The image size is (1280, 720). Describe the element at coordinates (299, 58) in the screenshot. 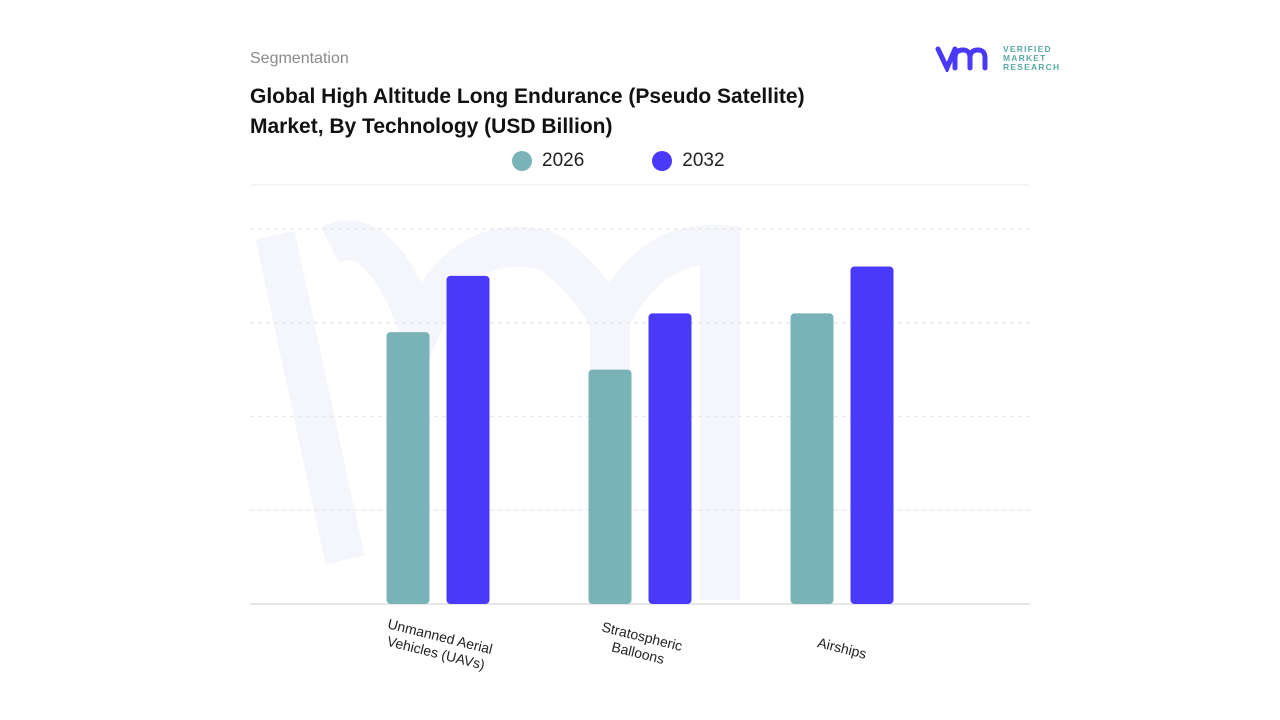

I see `section-label: Segmentation` at that location.